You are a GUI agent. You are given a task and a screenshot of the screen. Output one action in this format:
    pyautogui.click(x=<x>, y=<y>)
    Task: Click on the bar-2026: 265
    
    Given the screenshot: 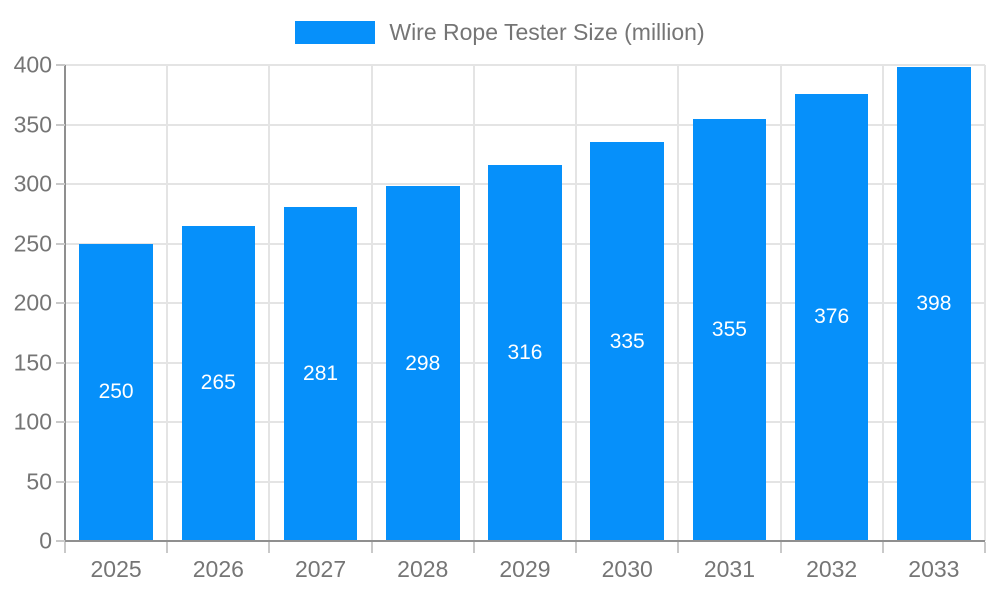 What is the action you would take?
    pyautogui.click(x=218, y=383)
    